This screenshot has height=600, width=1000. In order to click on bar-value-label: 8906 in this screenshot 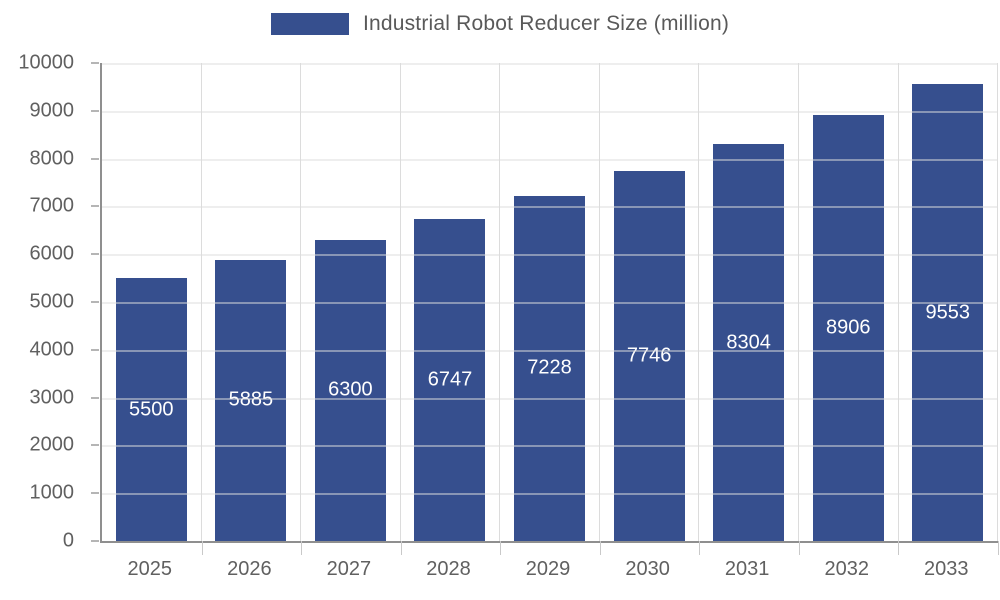, I will do `click(848, 327)`.